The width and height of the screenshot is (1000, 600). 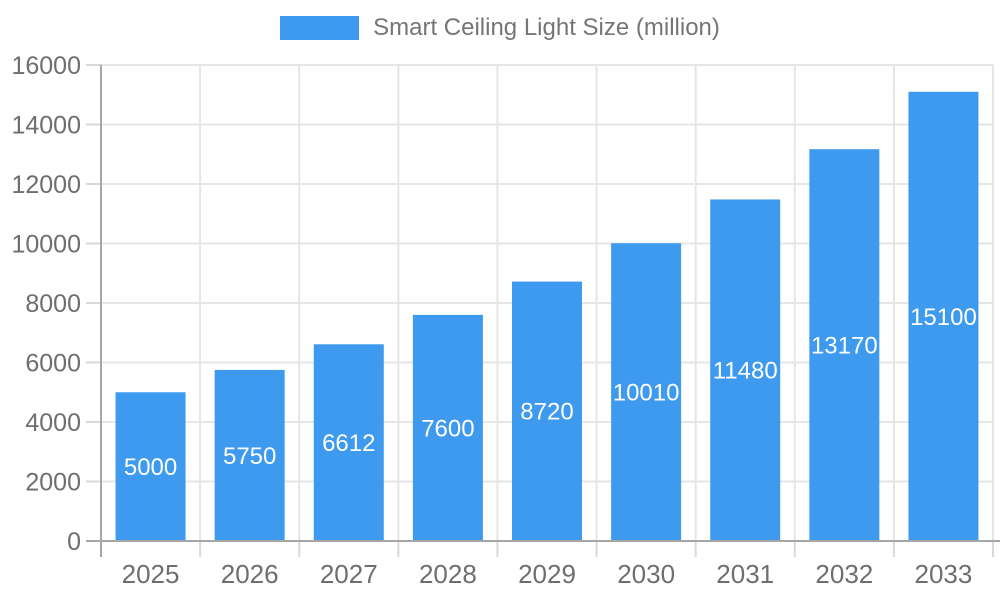 I want to click on bar-2030, so click(x=646, y=391).